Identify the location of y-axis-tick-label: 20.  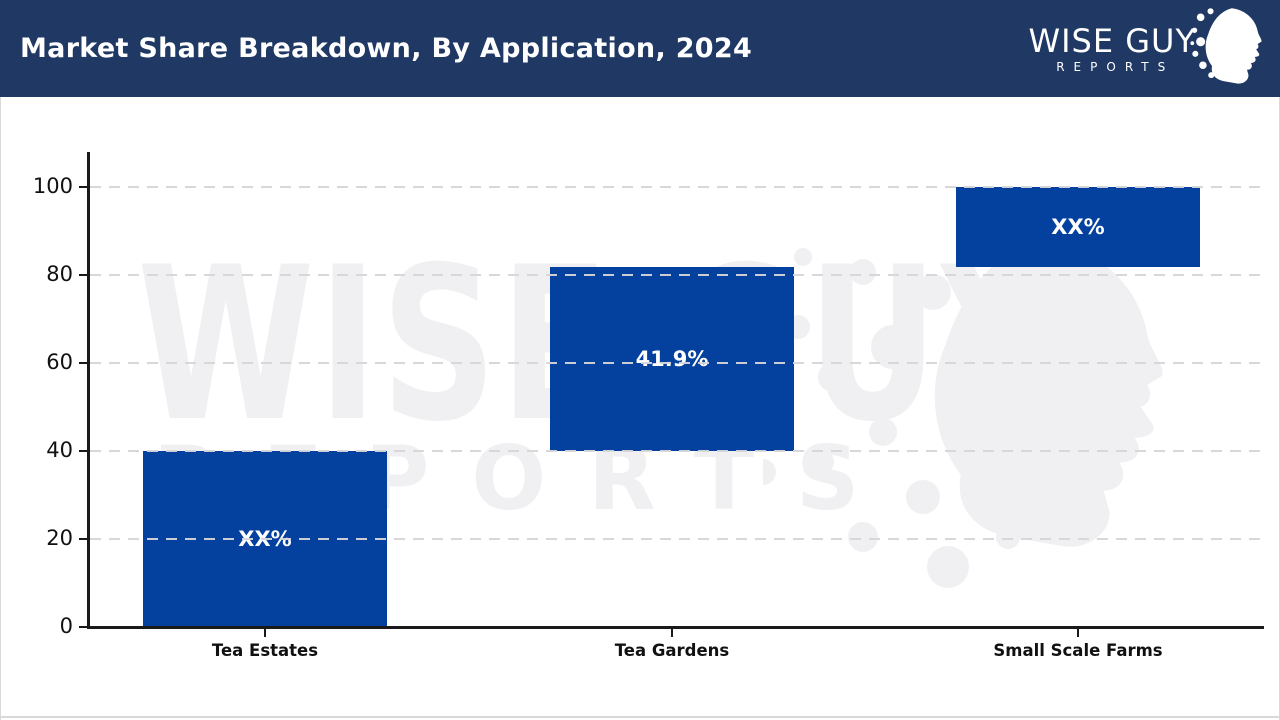
(59, 538).